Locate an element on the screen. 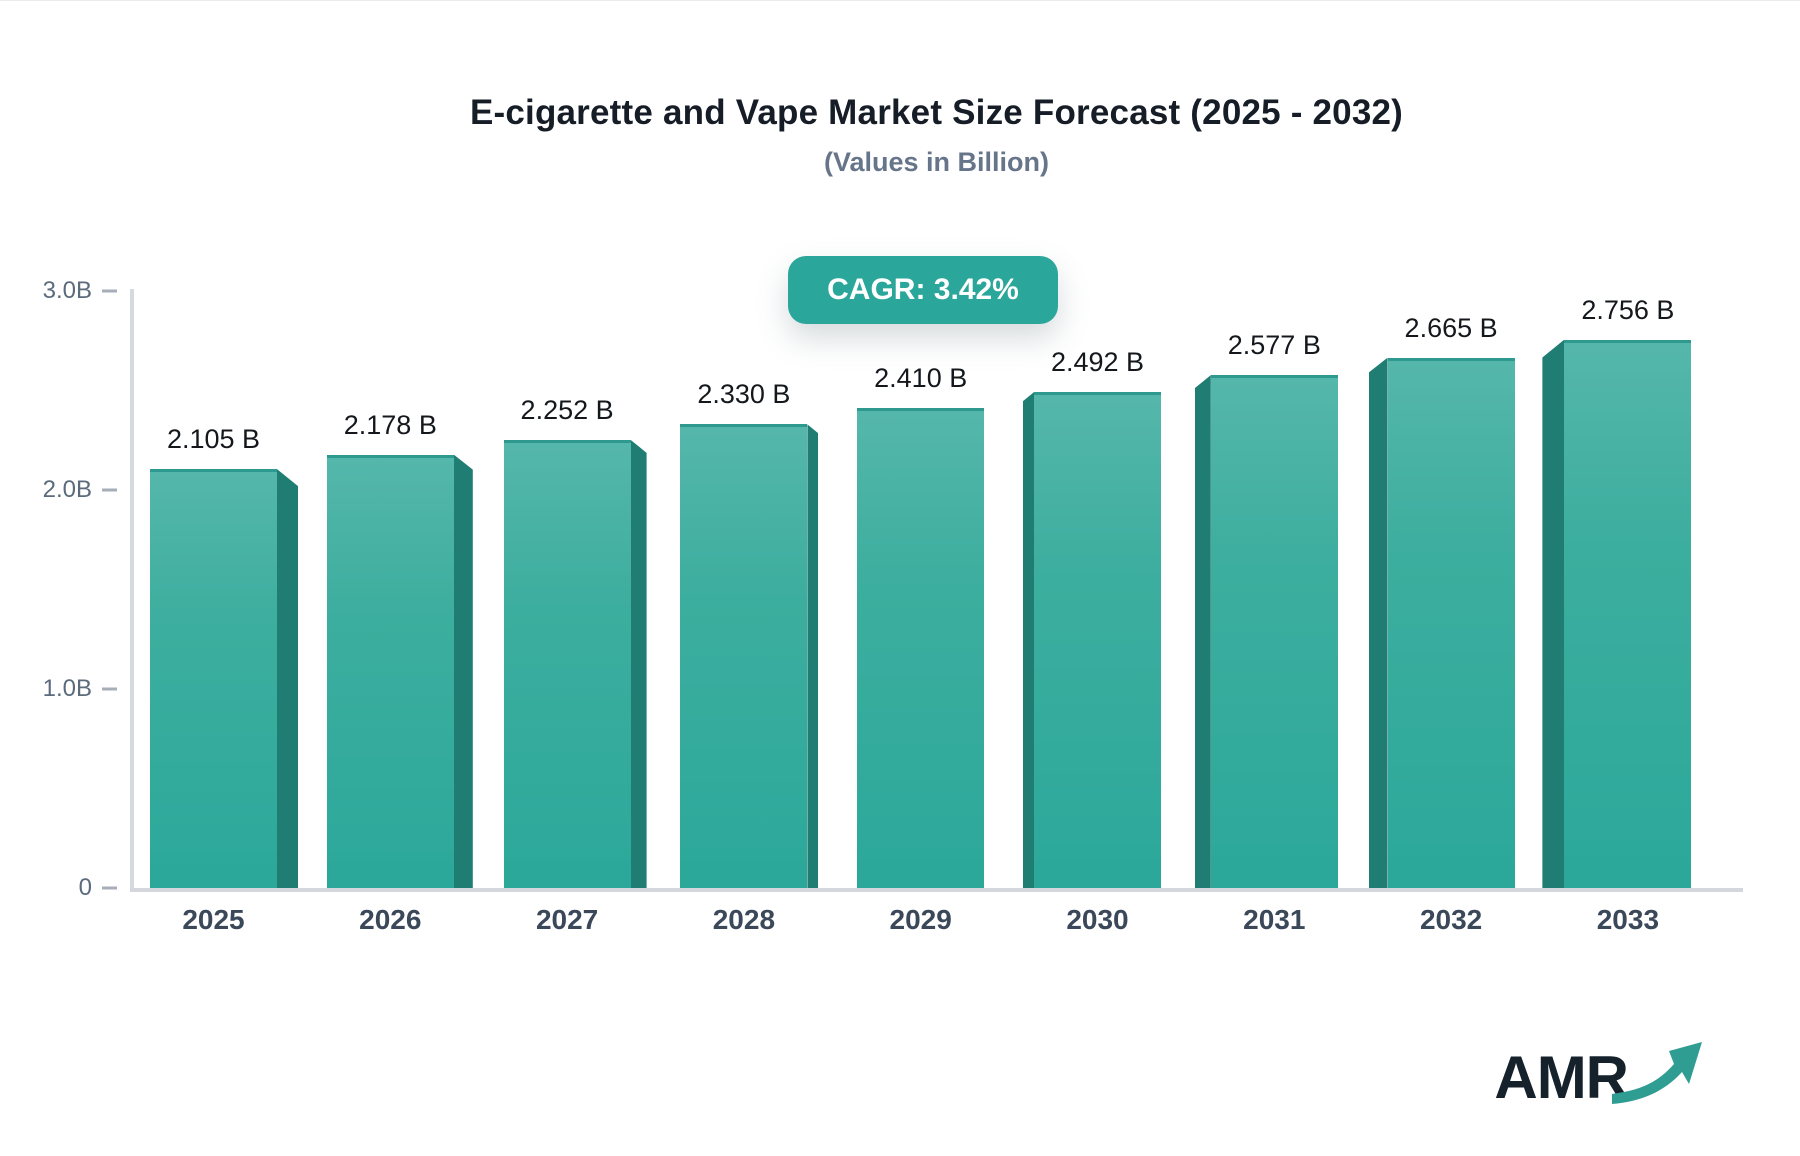  y-tick-label: 2.0B is located at coordinates (67, 489).